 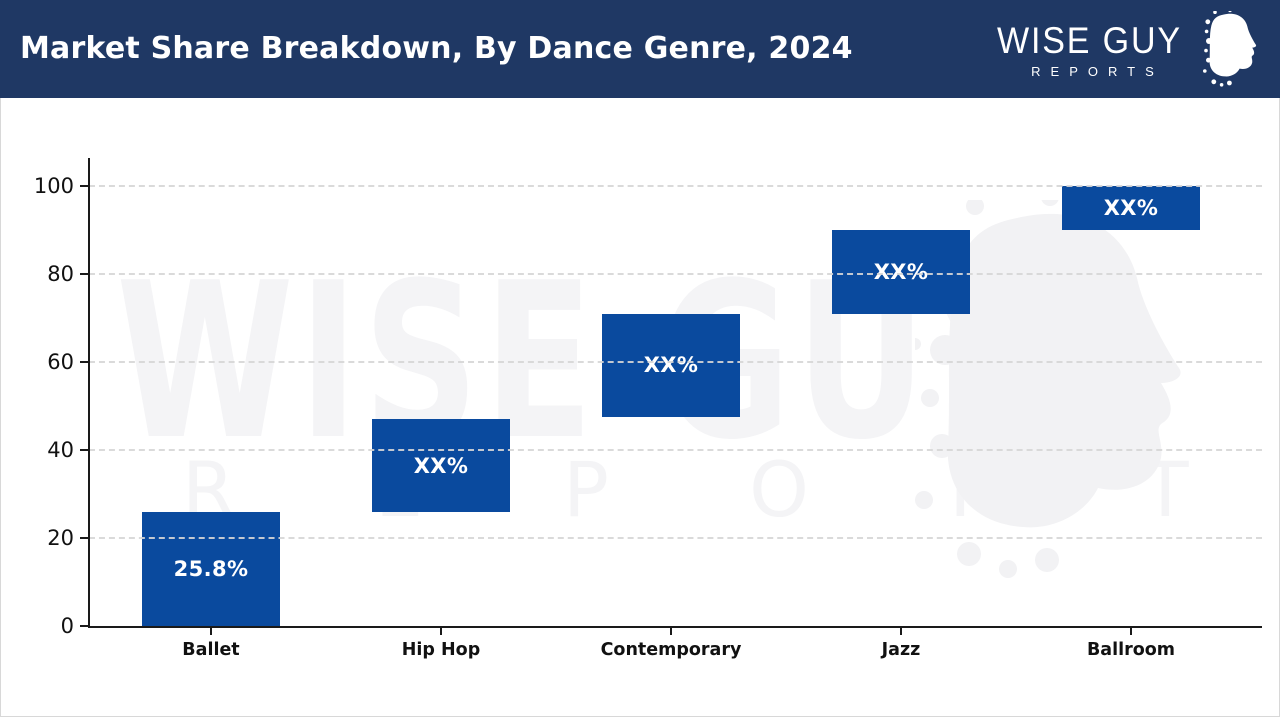 I want to click on x-tick-label: Ballet, so click(x=211, y=650).